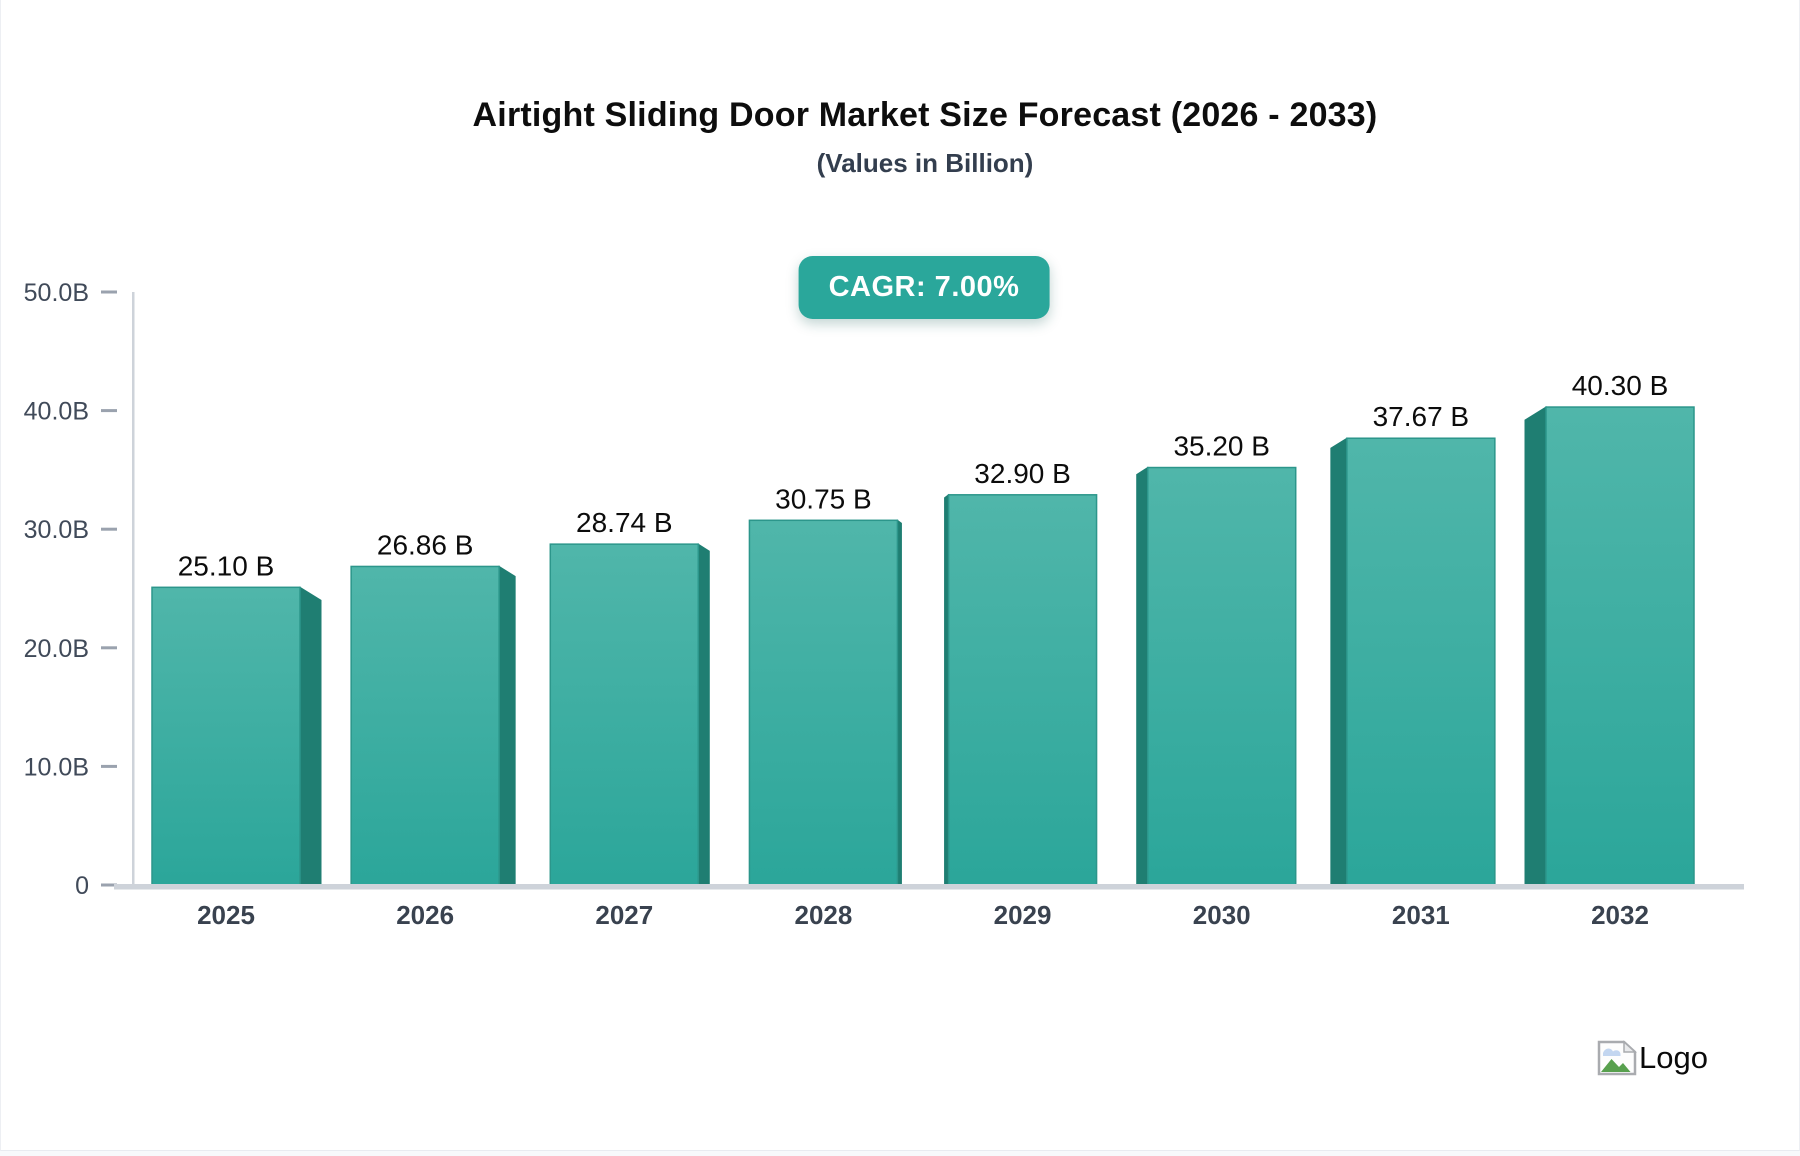  What do you see at coordinates (925, 163) in the screenshot?
I see `chart-subtitle: (Values in Billion)` at bounding box center [925, 163].